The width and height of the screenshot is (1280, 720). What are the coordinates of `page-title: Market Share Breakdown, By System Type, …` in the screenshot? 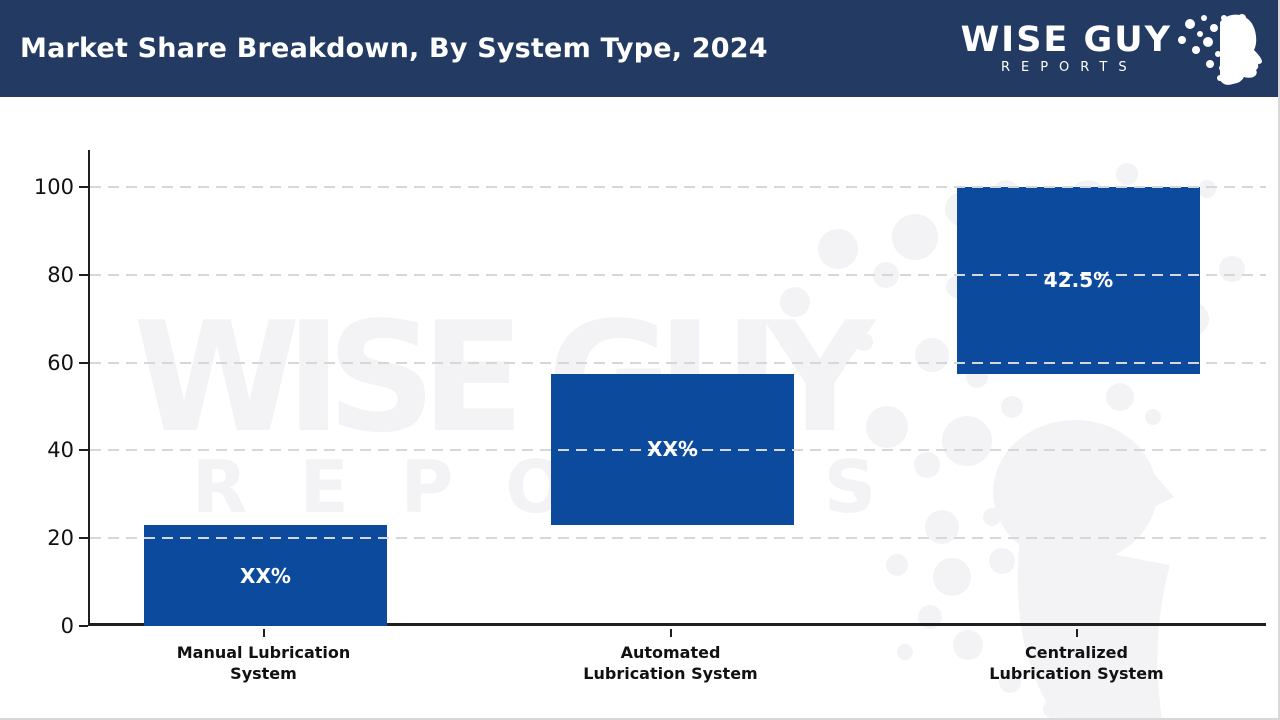 It's located at (394, 48).